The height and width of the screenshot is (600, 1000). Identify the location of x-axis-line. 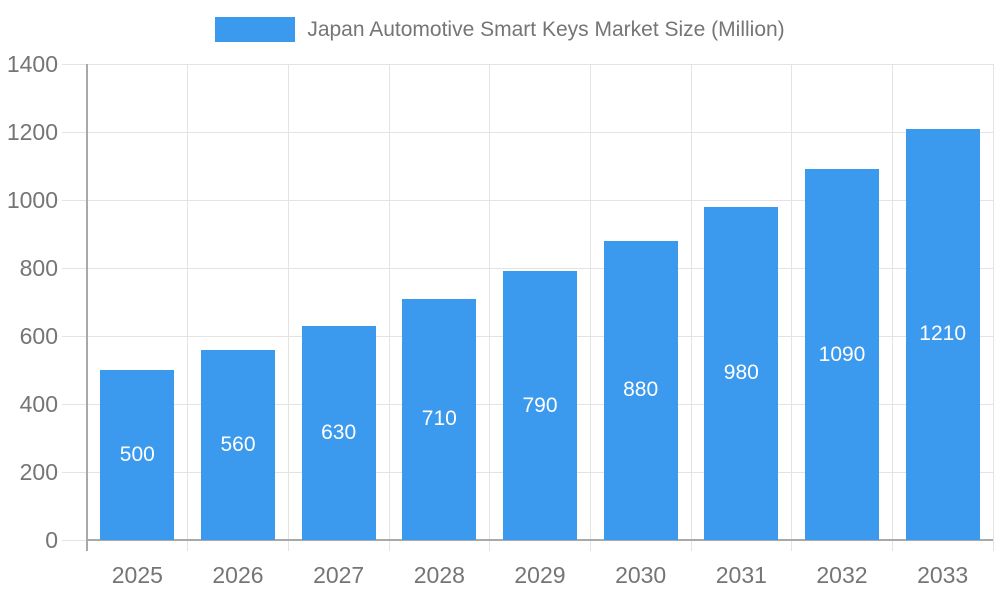
(539, 540).